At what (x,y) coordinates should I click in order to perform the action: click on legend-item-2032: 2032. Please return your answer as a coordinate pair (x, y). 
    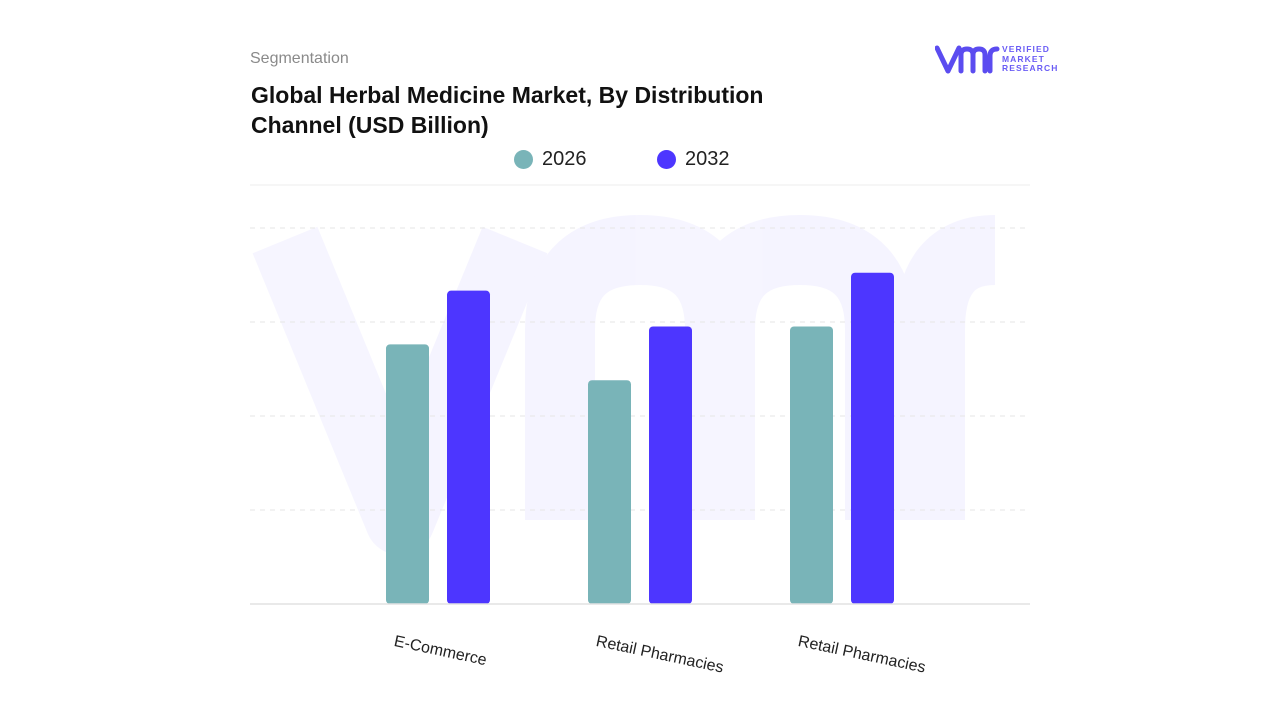
    Looking at the image, I should click on (693, 159).